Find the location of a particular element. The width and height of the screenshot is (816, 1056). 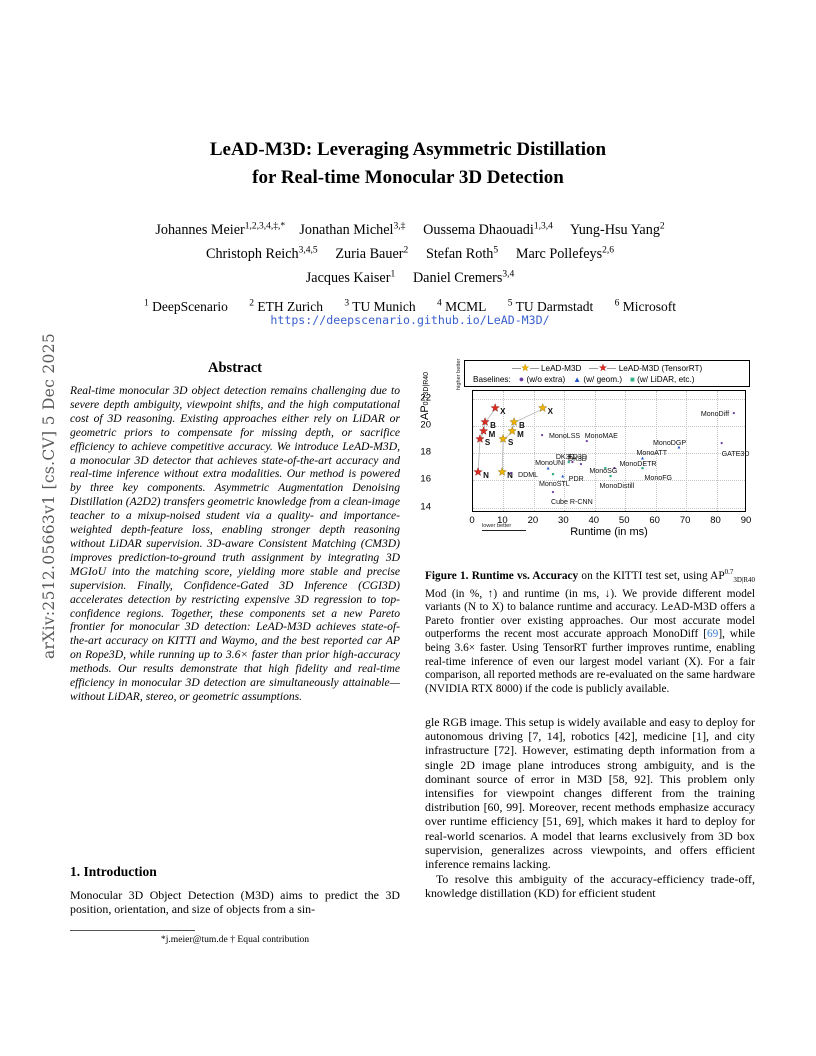

author: Oussema Dhaouadi1,3,4 is located at coordinates (488, 229).